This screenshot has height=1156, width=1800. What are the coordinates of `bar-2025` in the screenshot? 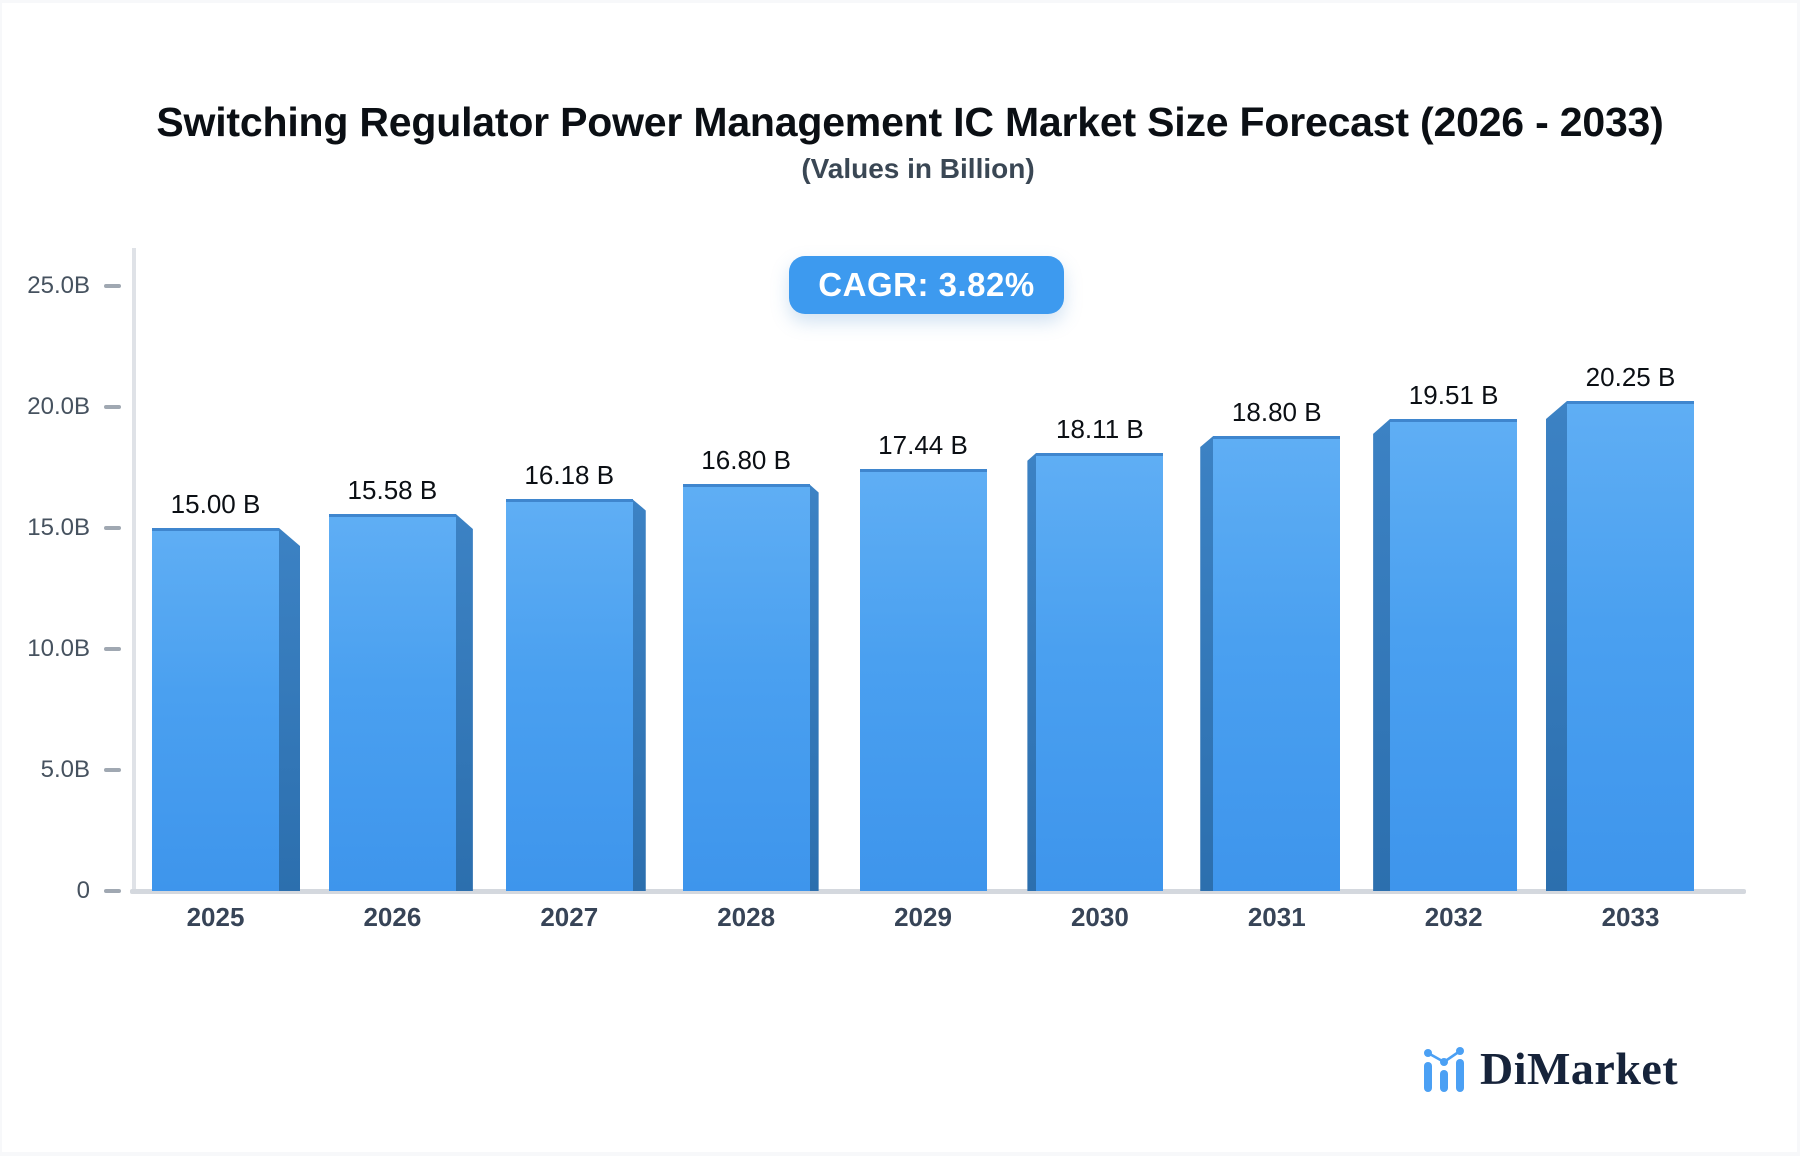 It's located at (215, 709).